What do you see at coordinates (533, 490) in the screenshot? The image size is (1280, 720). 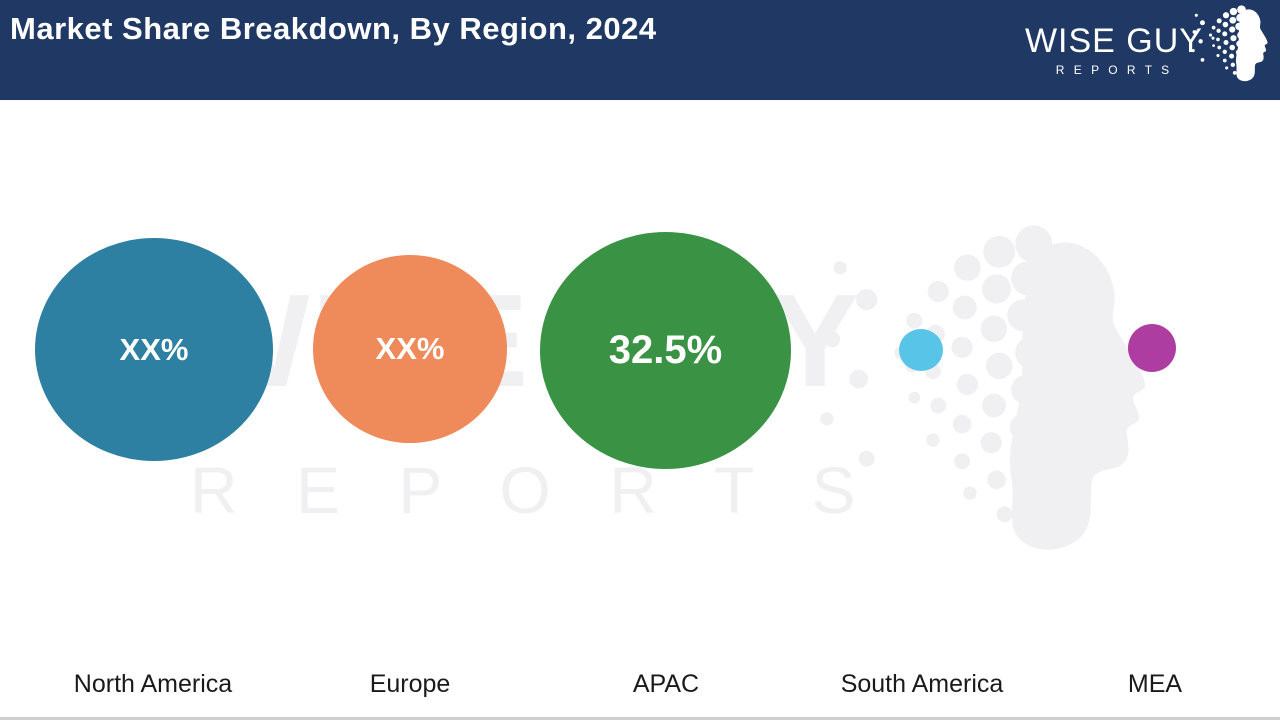 I see `watermark-tagline-text: R E P O R T S` at bounding box center [533, 490].